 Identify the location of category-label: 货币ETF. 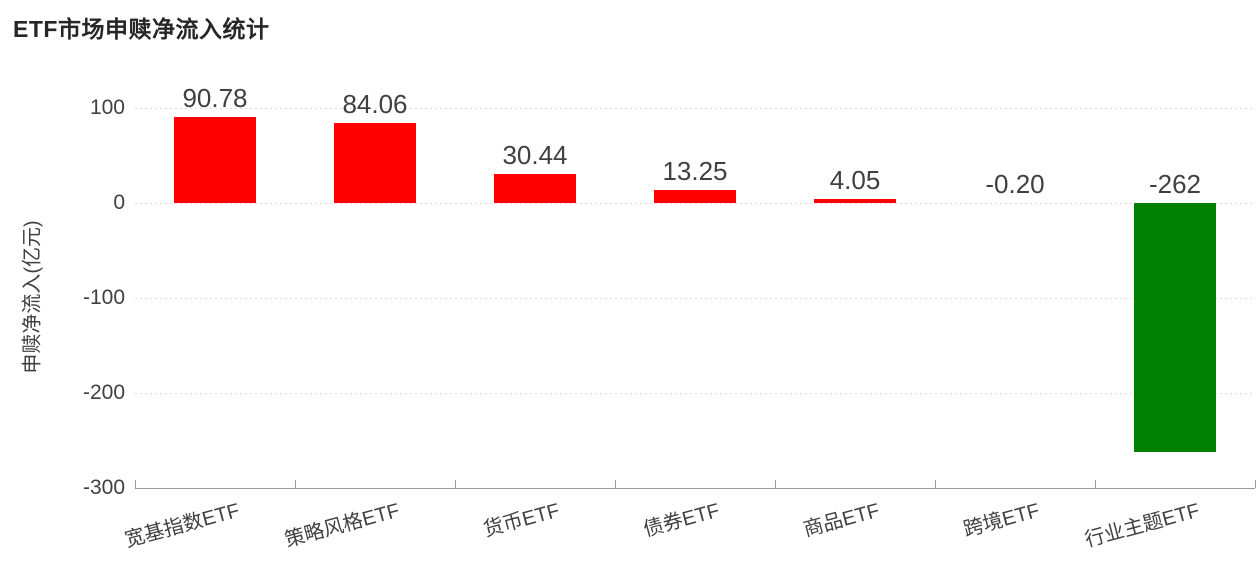
(522, 520).